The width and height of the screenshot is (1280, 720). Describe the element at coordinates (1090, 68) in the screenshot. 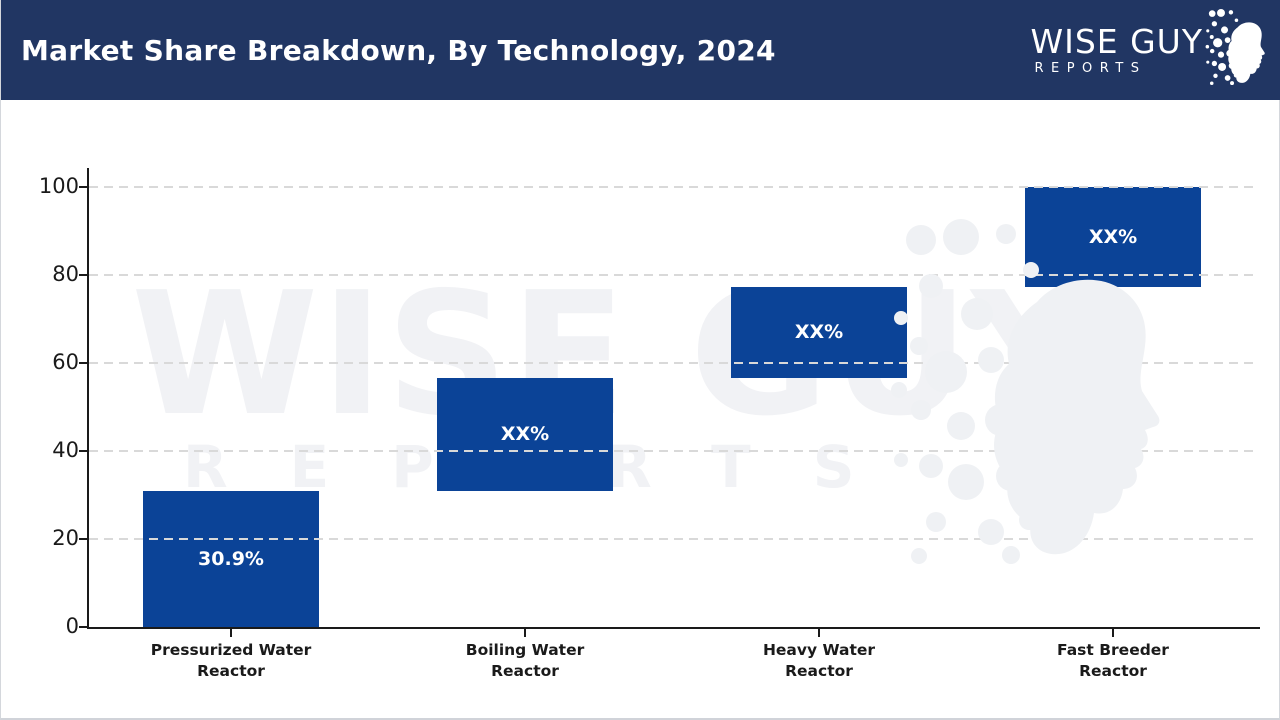

I see `logo-subtext: REPORTS` at that location.